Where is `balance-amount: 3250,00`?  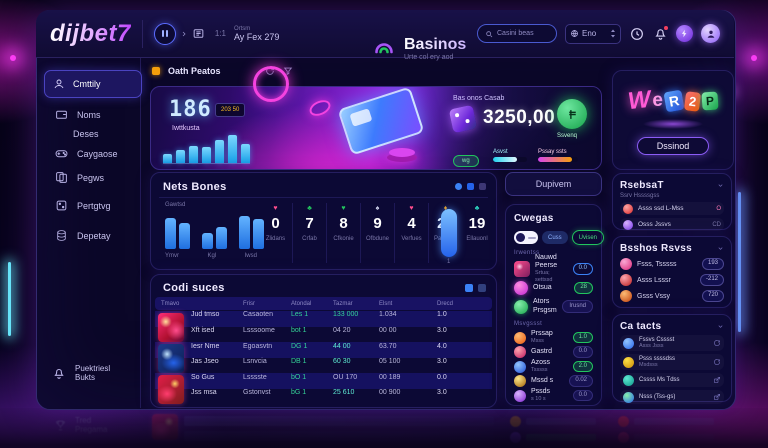
balance-amount: 3250,00 is located at coordinates (519, 117).